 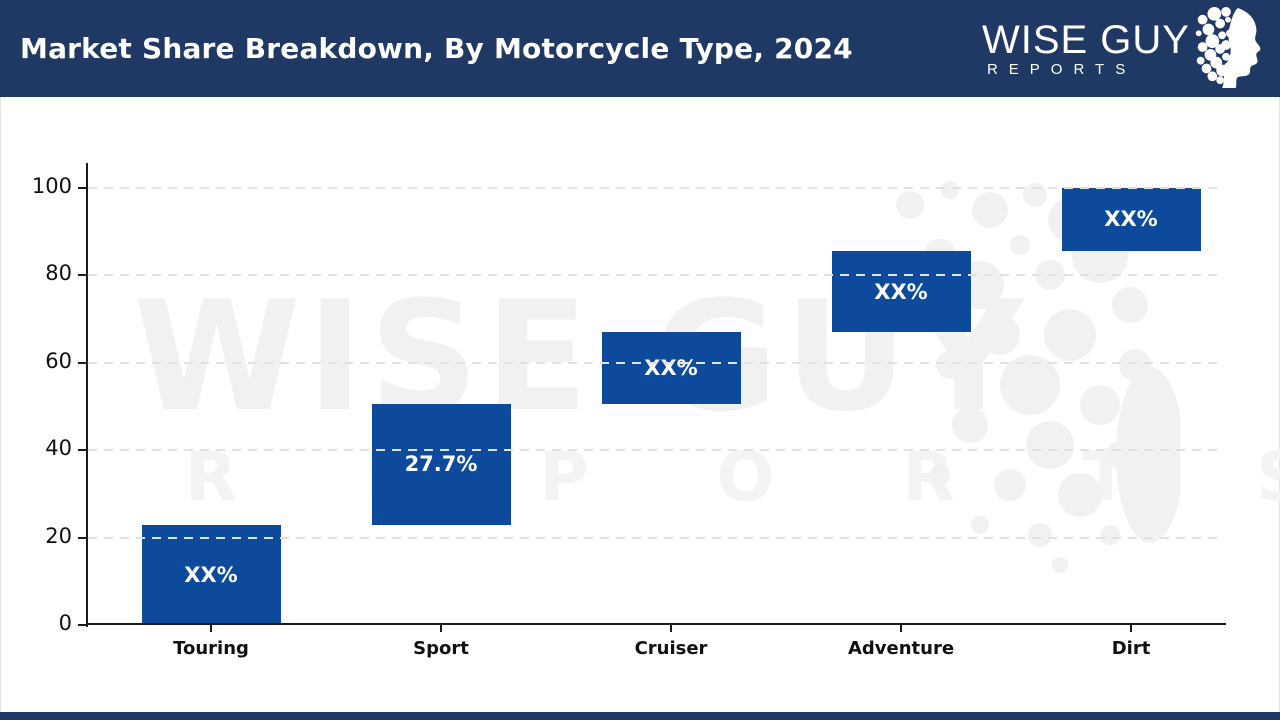 I want to click on y-tick-label: 100, so click(x=51, y=185).